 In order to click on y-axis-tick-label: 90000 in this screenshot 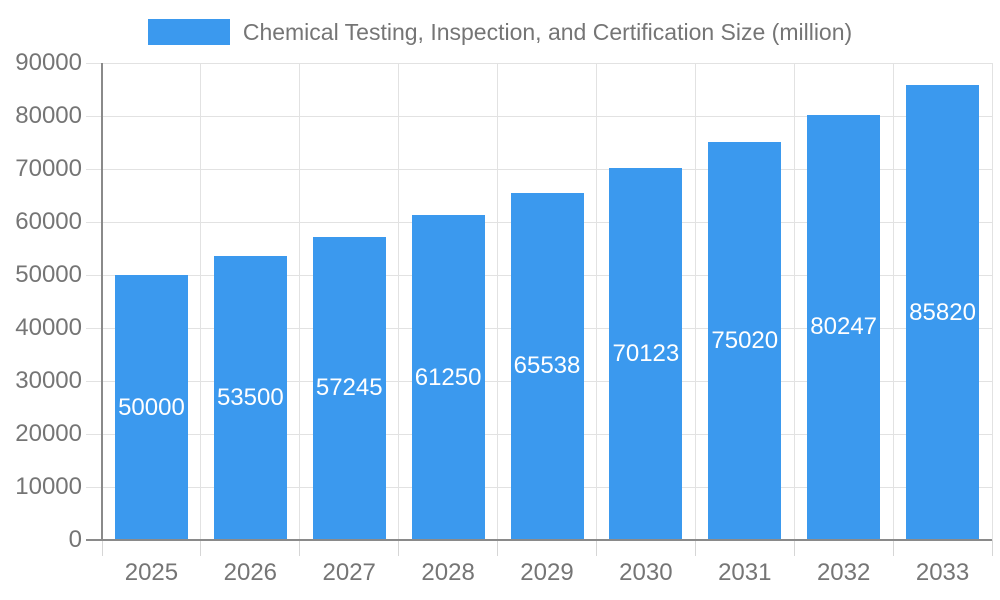, I will do `click(48, 62)`.